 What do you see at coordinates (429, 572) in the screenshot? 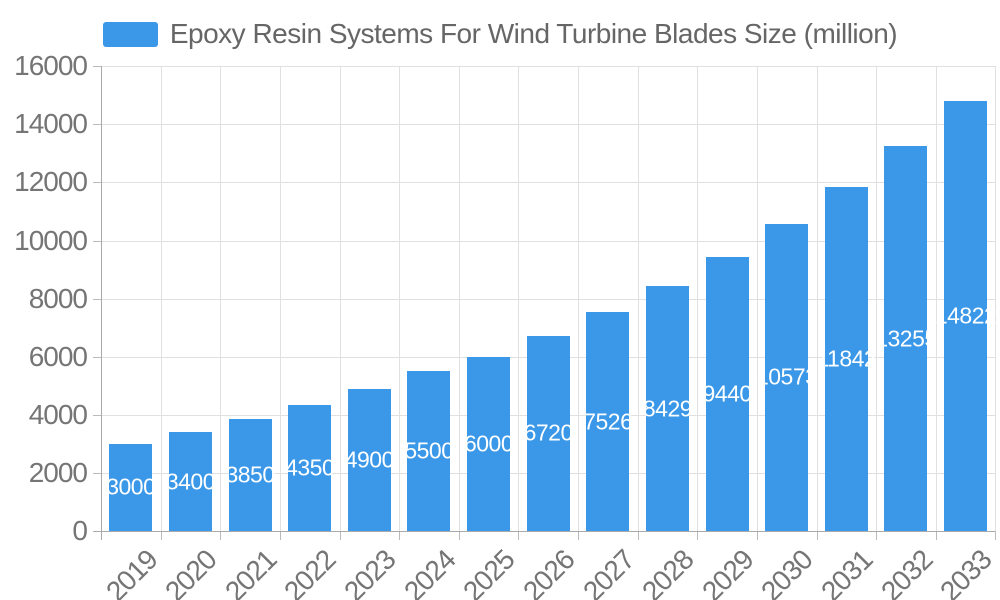
I see `x-axis-label: 2024` at bounding box center [429, 572].